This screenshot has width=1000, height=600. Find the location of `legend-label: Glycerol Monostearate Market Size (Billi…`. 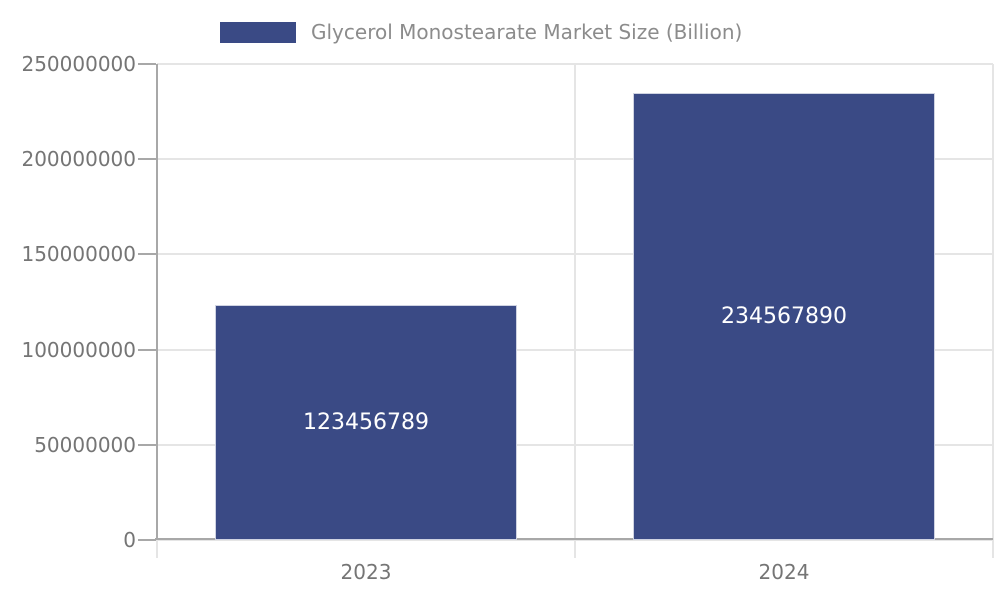

legend-label: Glycerol Monostearate Market Size (Billi… is located at coordinates (527, 32).